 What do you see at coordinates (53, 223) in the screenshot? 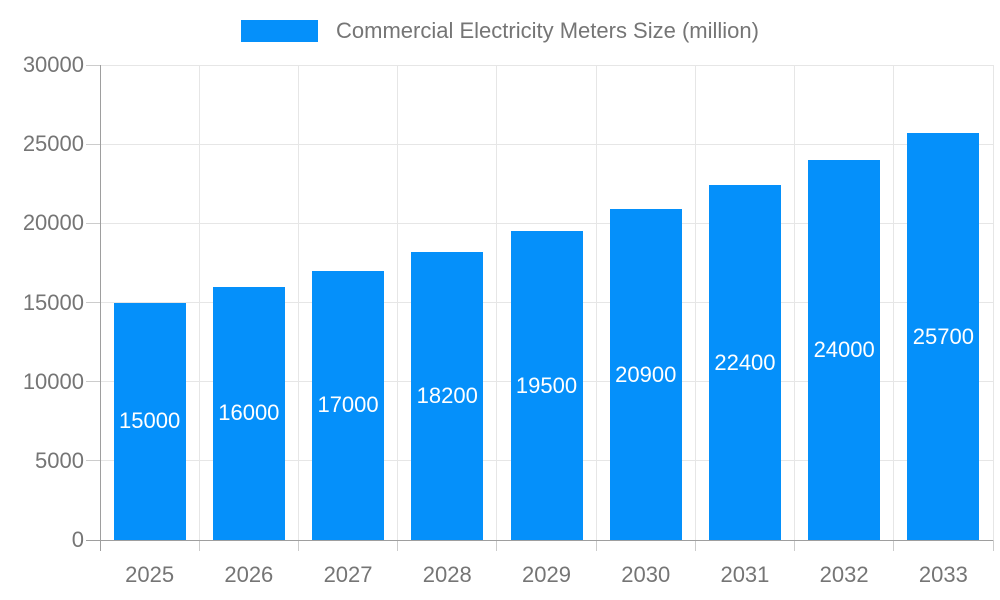
I see `y-axis-label: 20000` at bounding box center [53, 223].